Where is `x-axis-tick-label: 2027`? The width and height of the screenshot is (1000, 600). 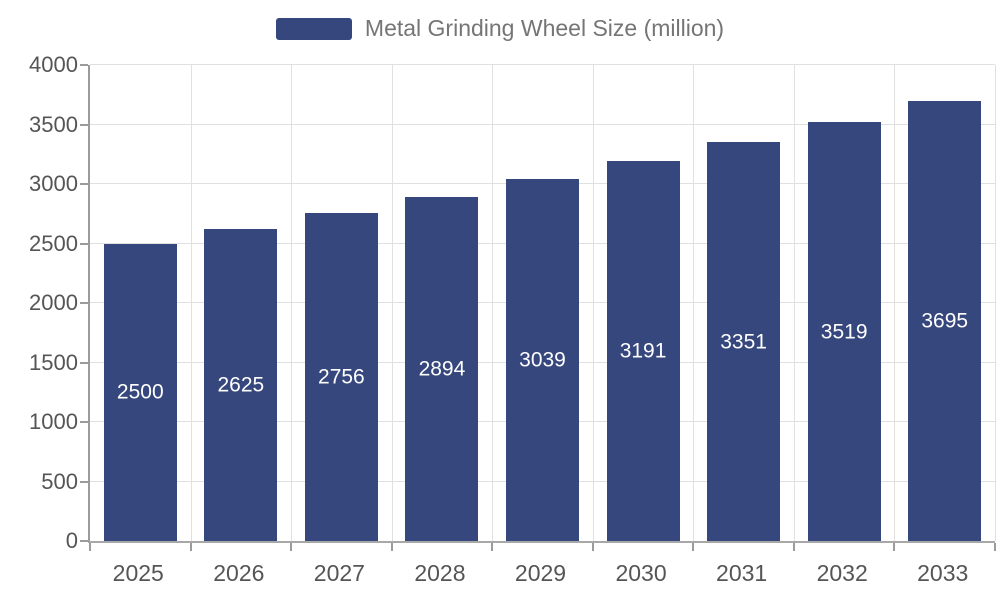
x-axis-tick-label: 2027 is located at coordinates (339, 573).